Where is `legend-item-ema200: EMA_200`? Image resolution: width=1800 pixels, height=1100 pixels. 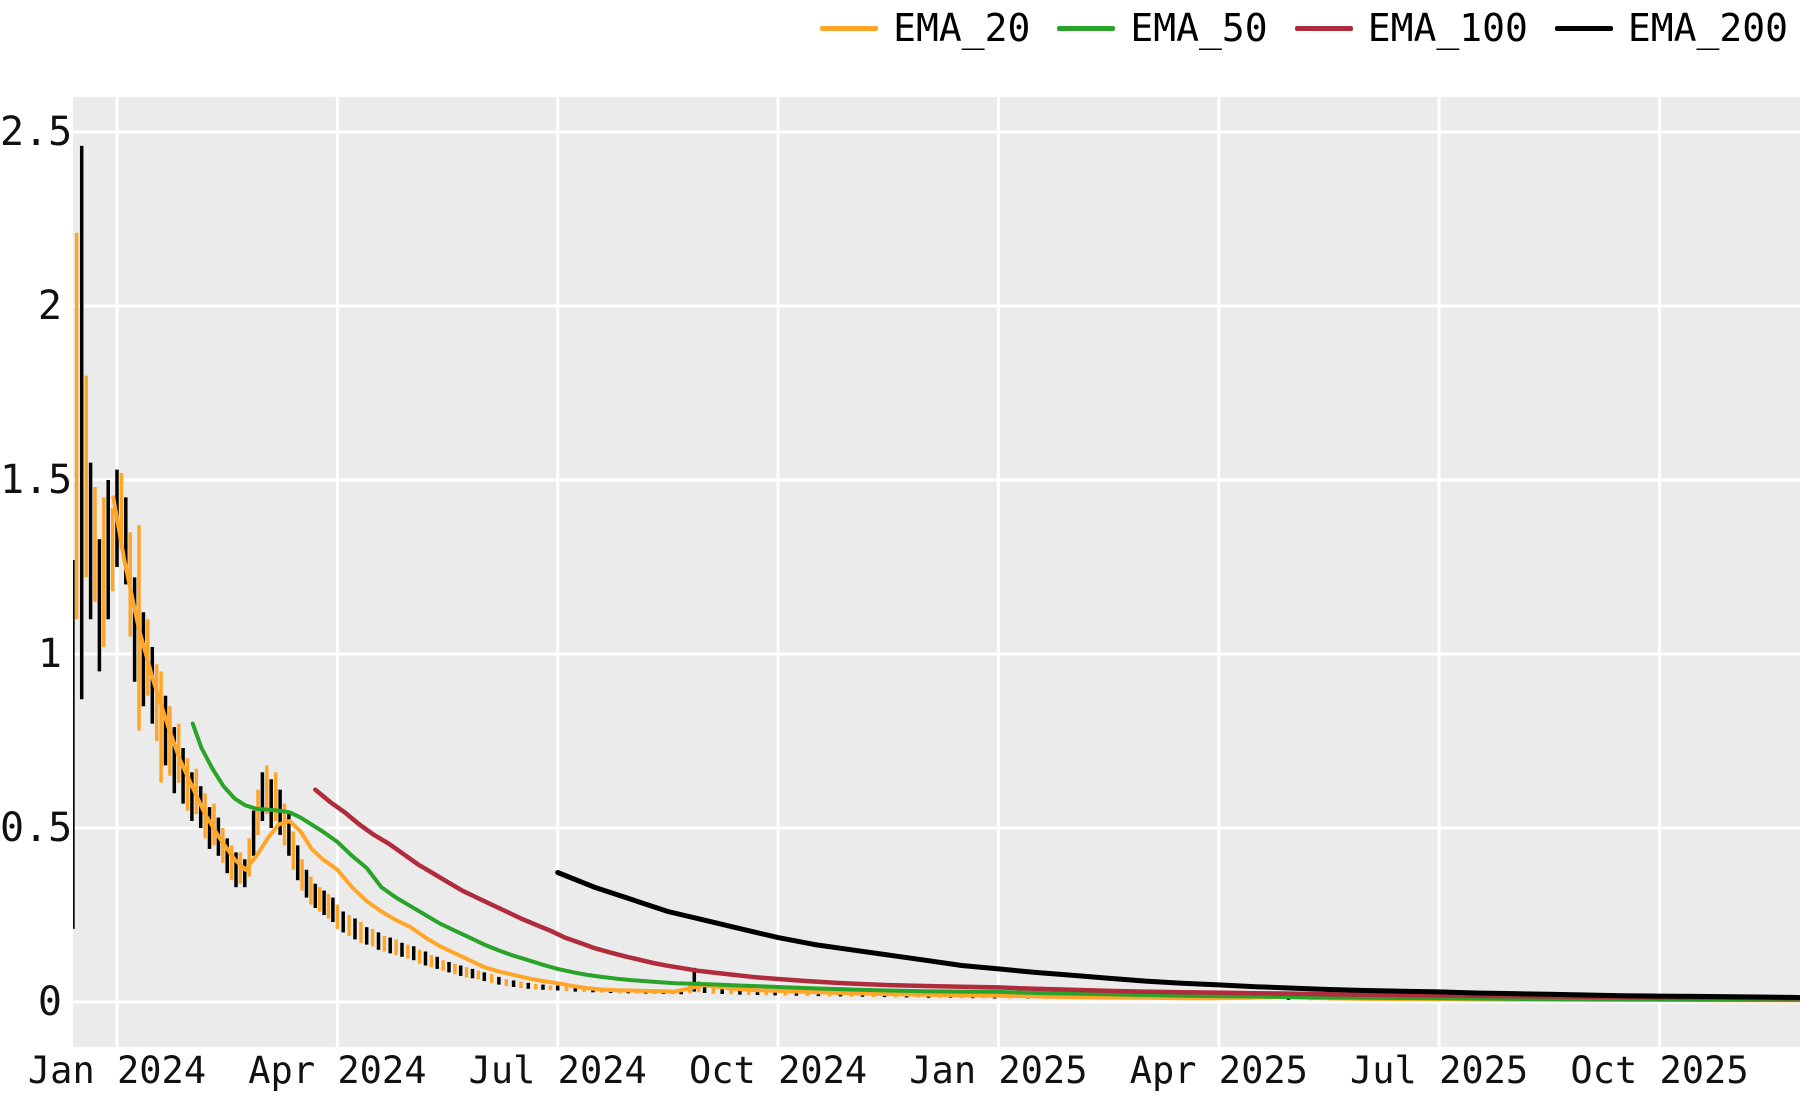 legend-item-ema200: EMA_200 is located at coordinates (1671, 29).